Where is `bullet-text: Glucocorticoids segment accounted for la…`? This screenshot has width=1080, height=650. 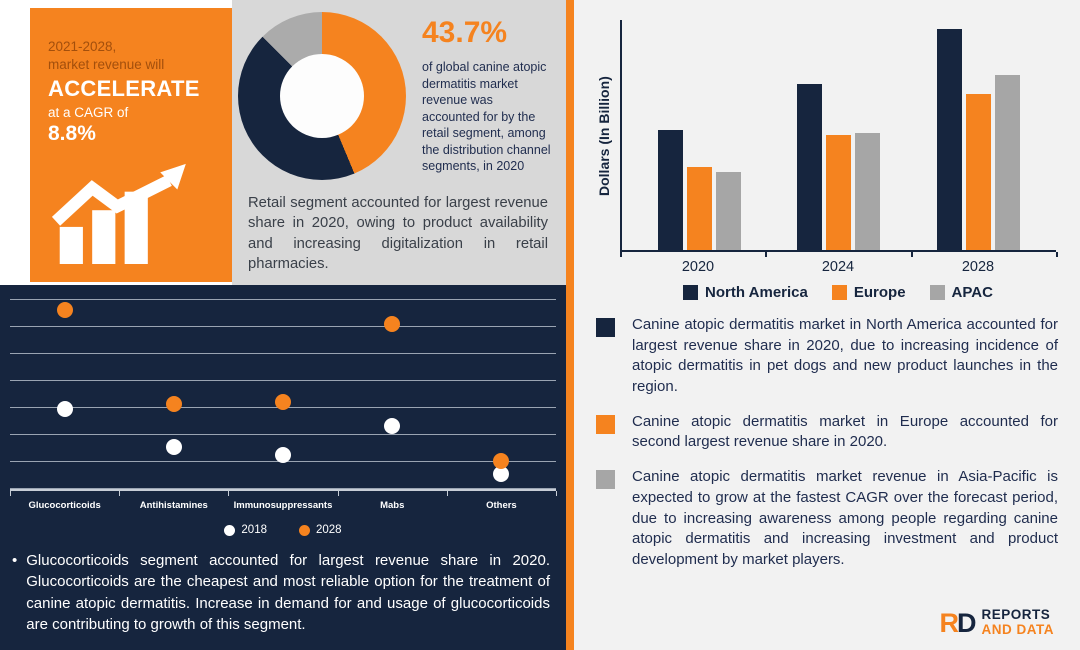 bullet-text: Glucocorticoids segment accounted for la… is located at coordinates (288, 592).